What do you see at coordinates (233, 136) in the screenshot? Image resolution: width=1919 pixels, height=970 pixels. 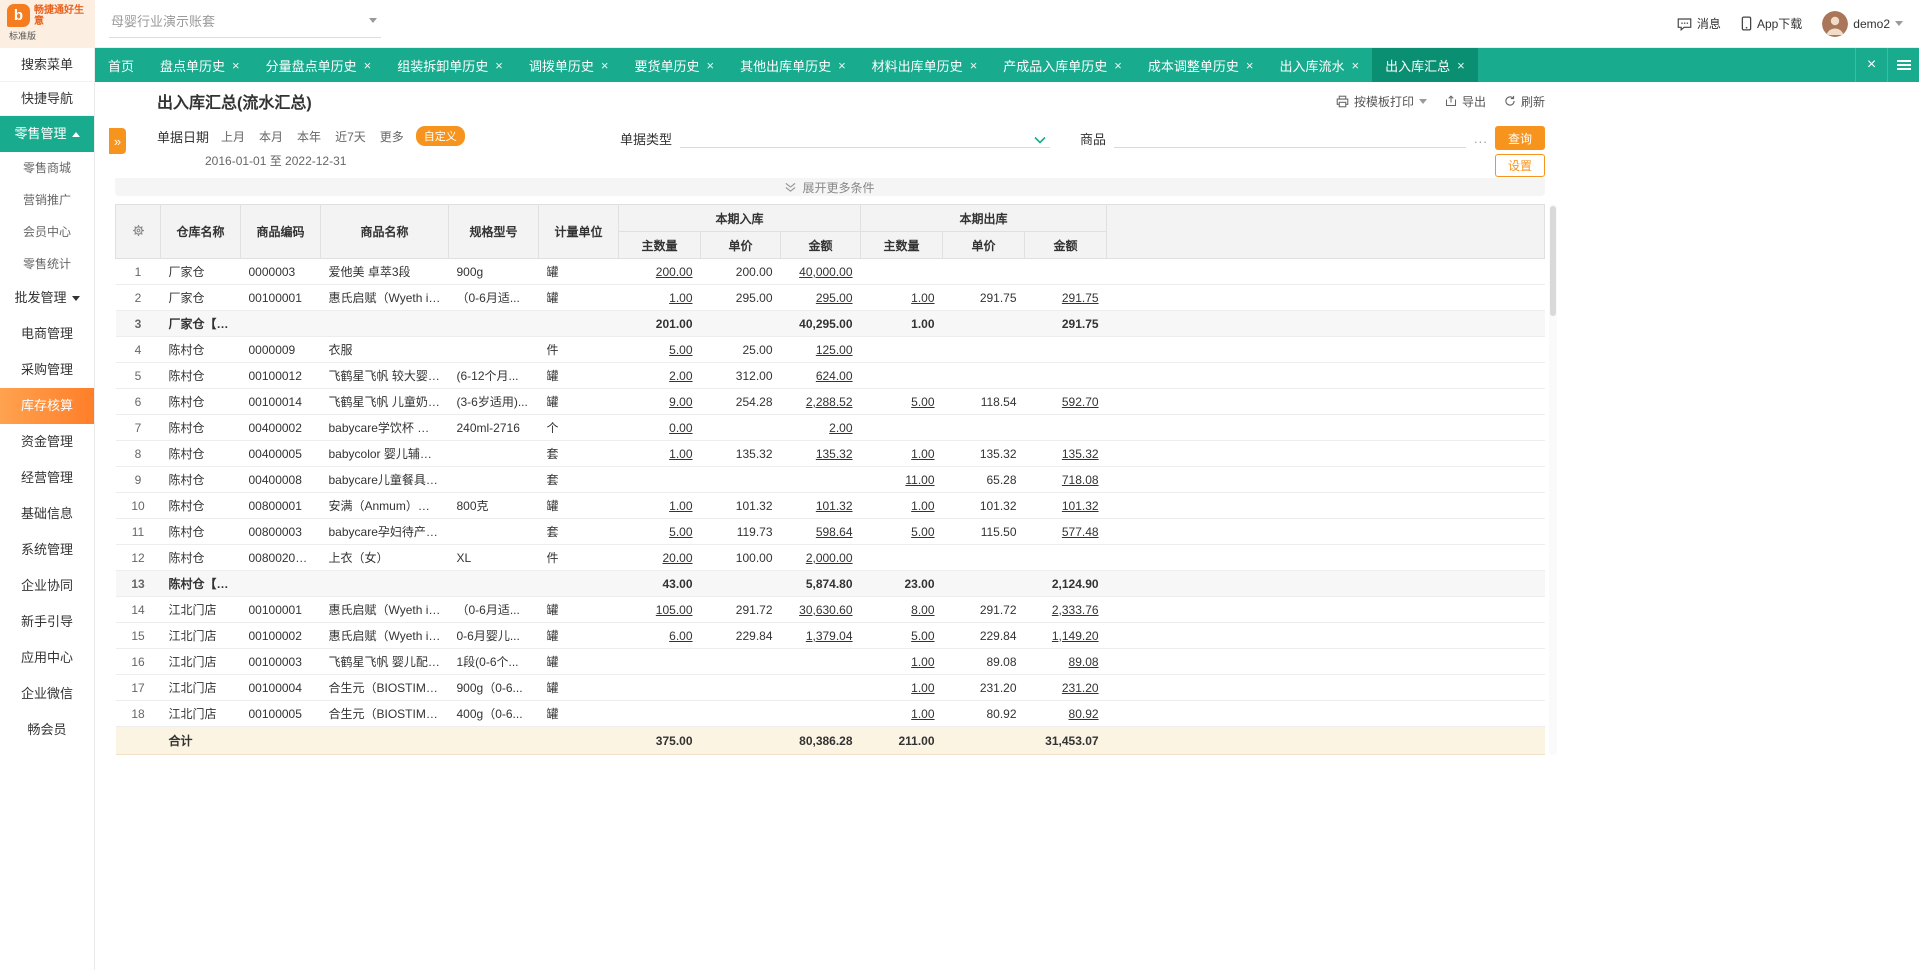 I see `date-quick-option-上月: 上月` at bounding box center [233, 136].